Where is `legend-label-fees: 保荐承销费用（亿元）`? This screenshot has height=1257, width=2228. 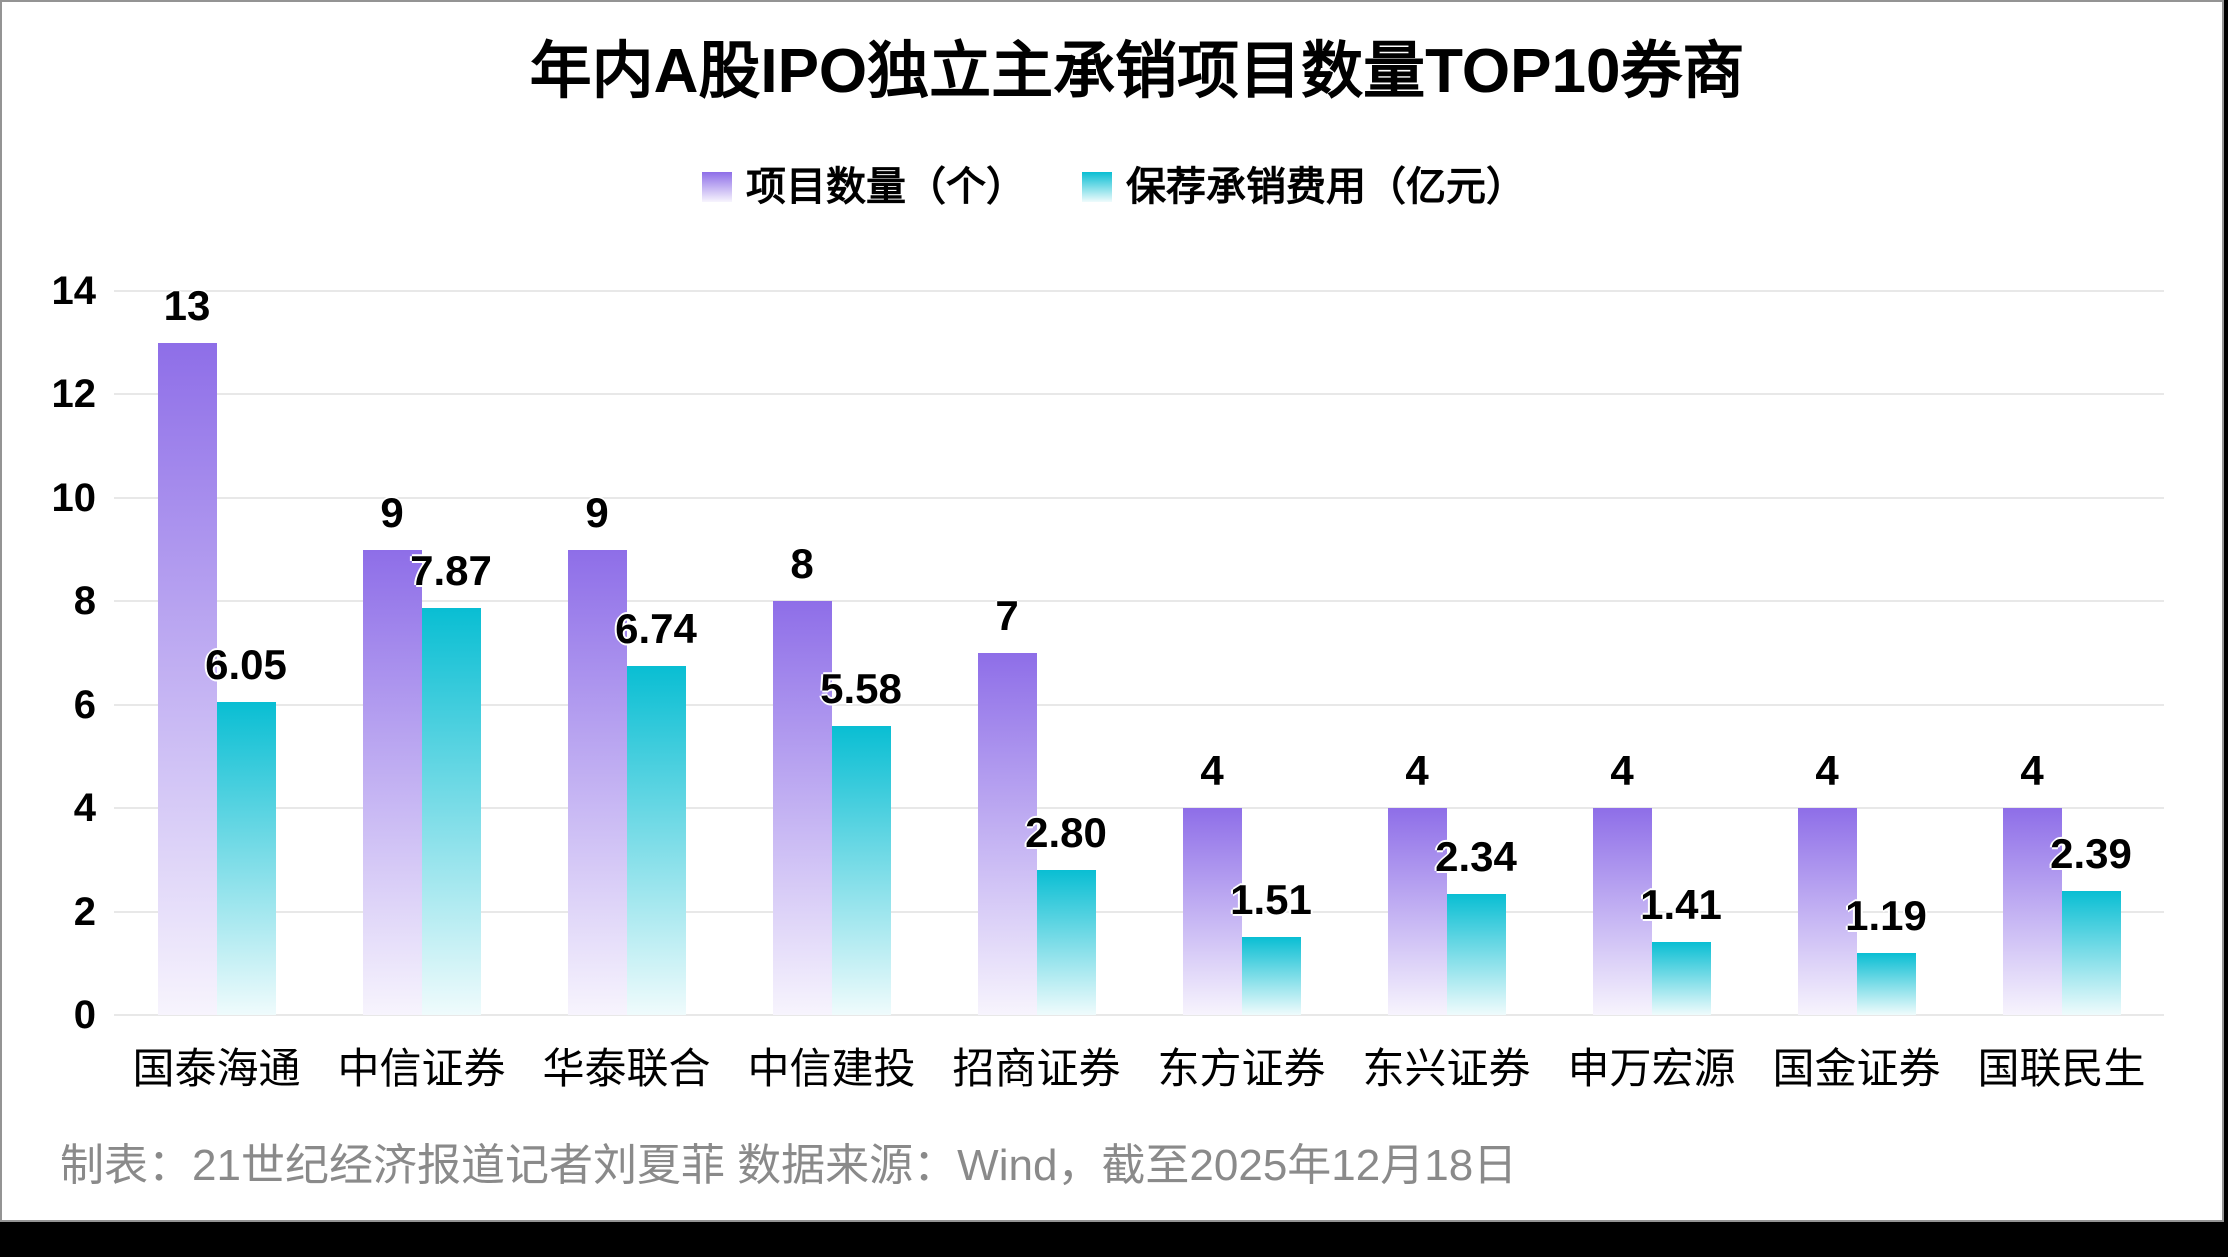
legend-label-fees: 保荐承销费用（亿元） is located at coordinates (1326, 187).